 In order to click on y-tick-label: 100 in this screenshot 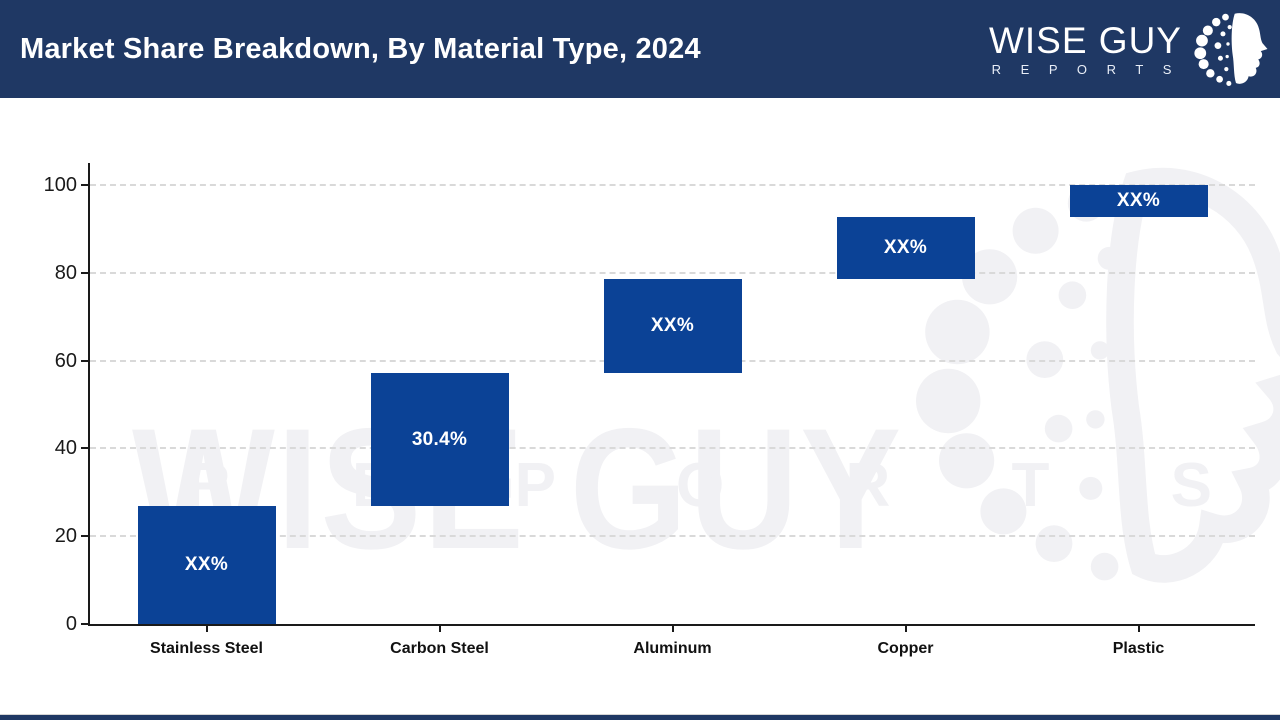, I will do `click(60, 184)`.